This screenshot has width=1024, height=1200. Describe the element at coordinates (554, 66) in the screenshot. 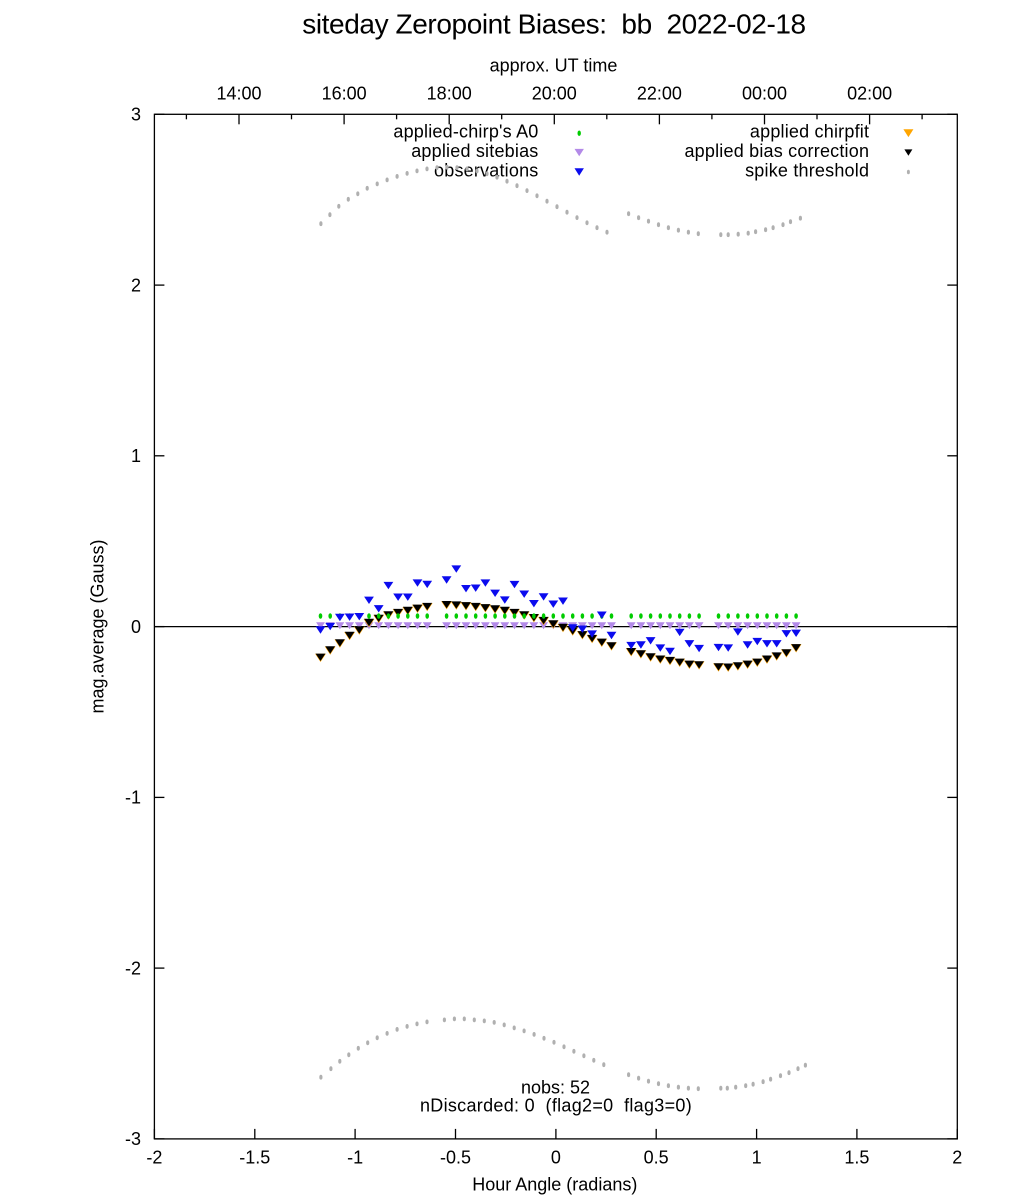

I see `svg-text: approx. UT time` at that location.